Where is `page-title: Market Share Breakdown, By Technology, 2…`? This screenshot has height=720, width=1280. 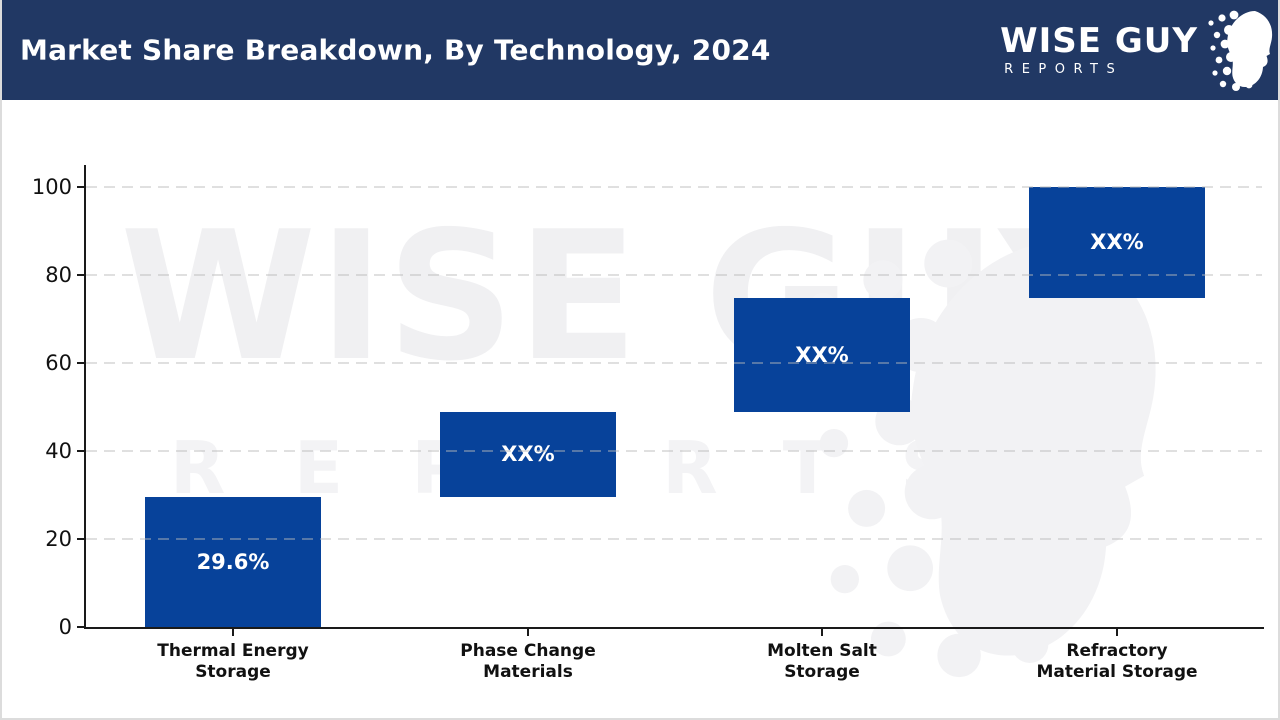
page-title: Market Share Breakdown, By Technology, 2… is located at coordinates (395, 50).